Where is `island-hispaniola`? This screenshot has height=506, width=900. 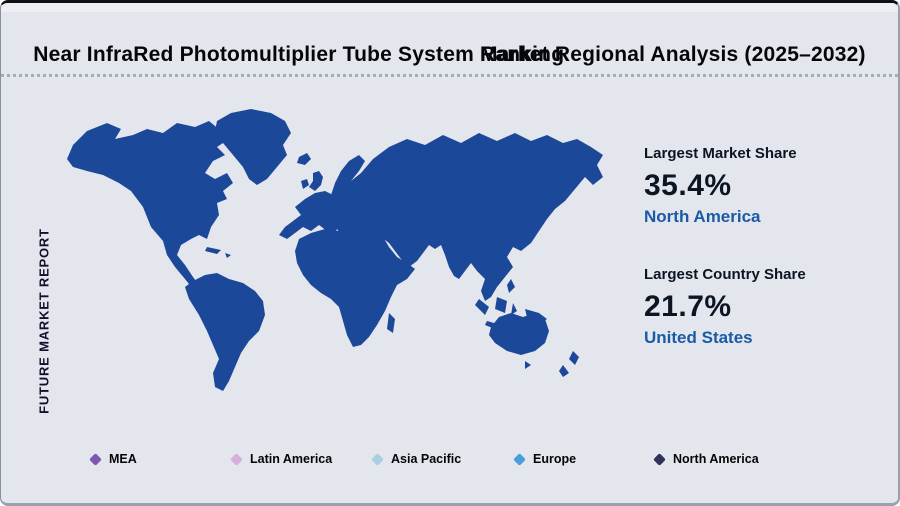 island-hispaniola is located at coordinates (228, 255).